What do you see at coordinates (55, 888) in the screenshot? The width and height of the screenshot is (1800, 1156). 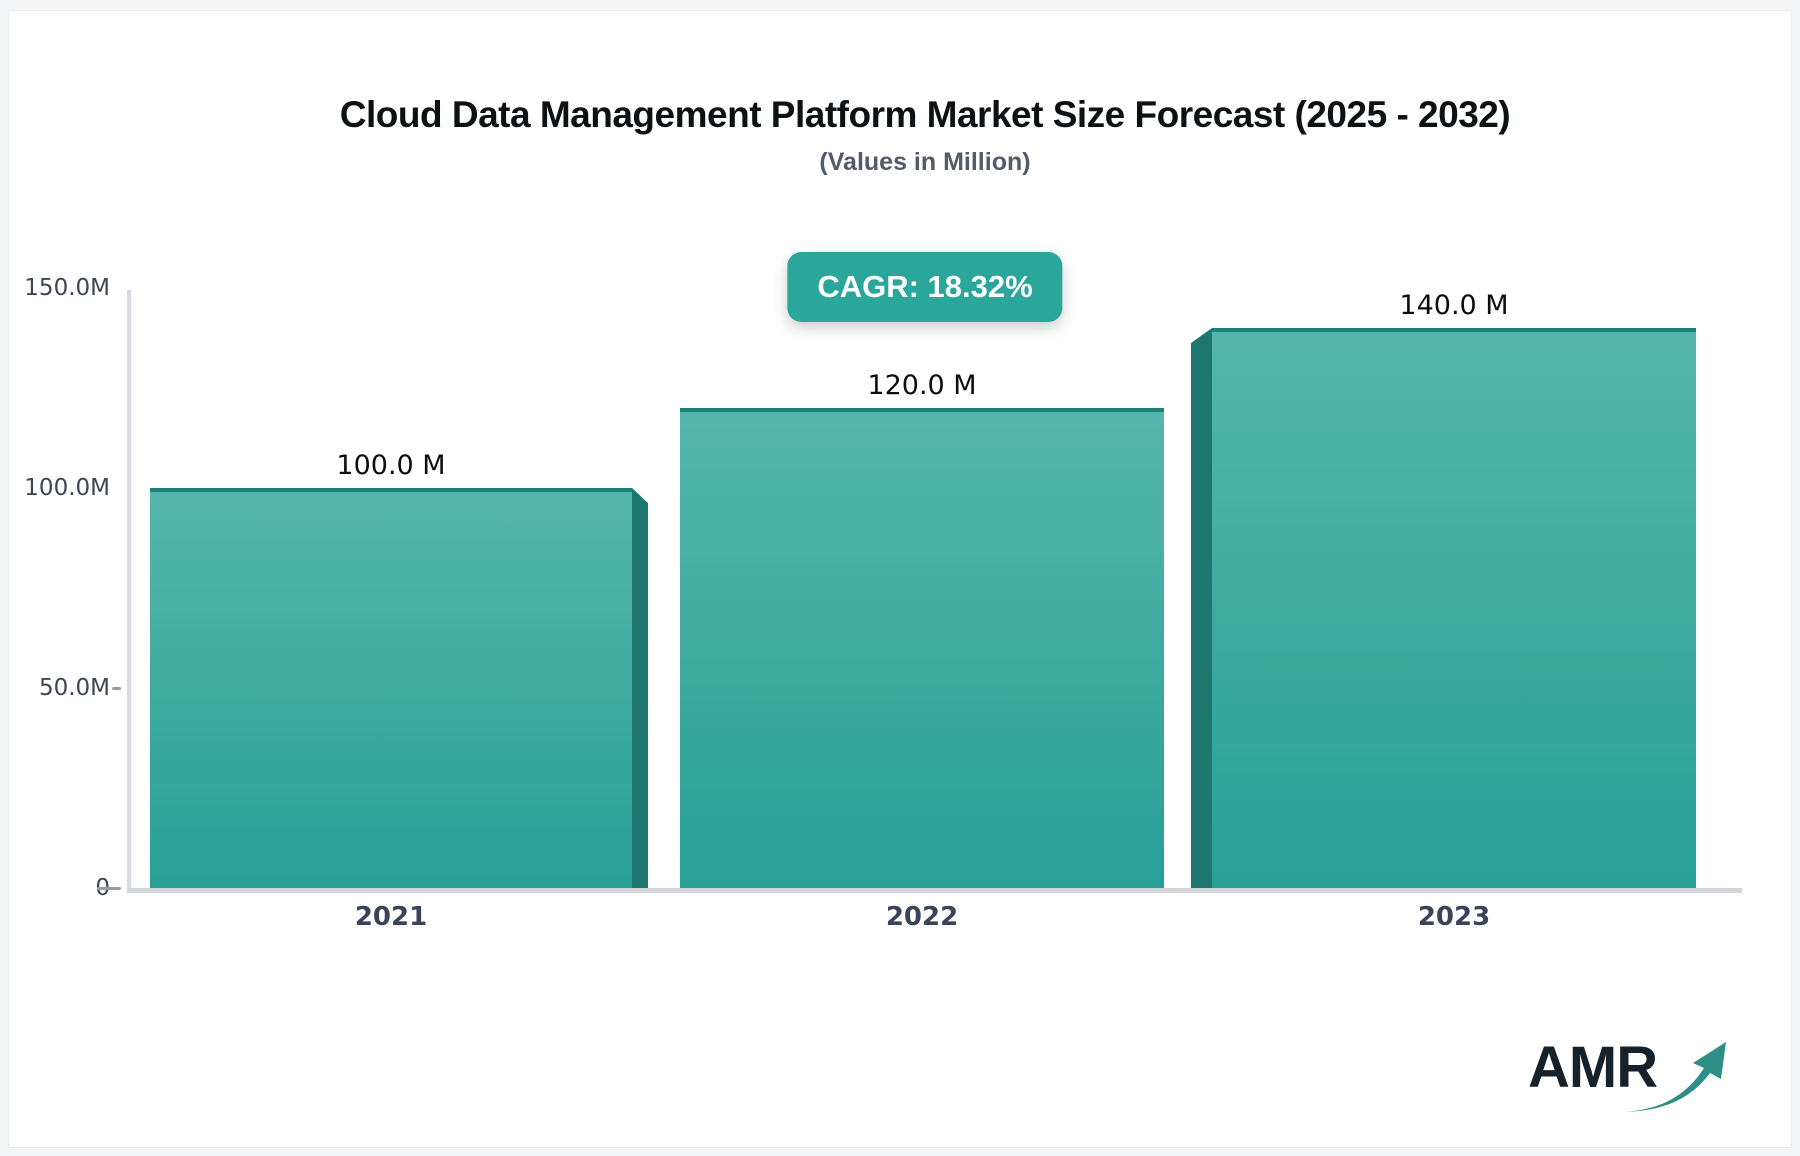 I see `y-tick-label: 0` at bounding box center [55, 888].